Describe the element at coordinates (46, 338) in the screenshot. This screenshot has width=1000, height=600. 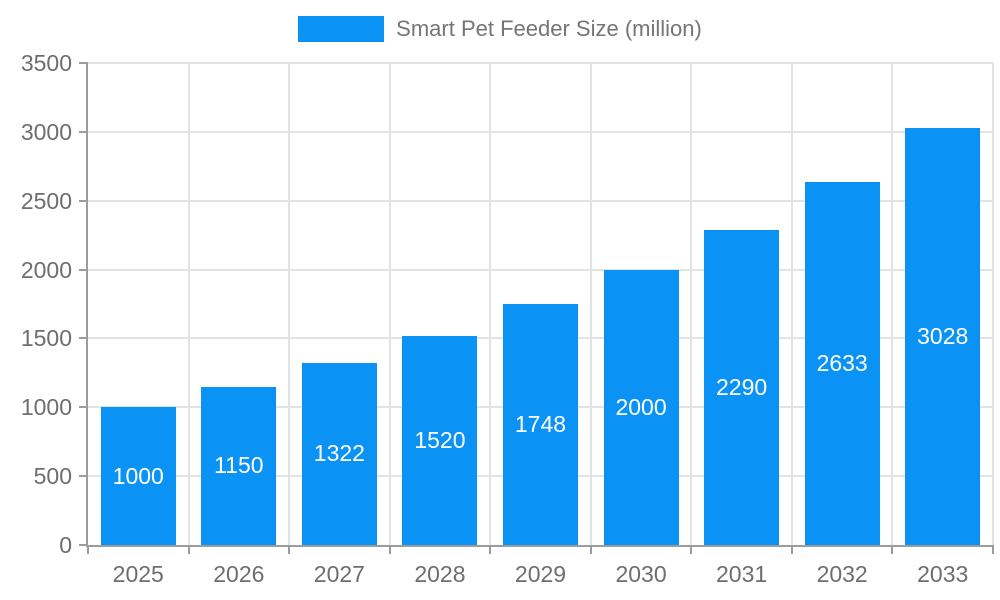
I see `y-tick-label: 1500` at that location.